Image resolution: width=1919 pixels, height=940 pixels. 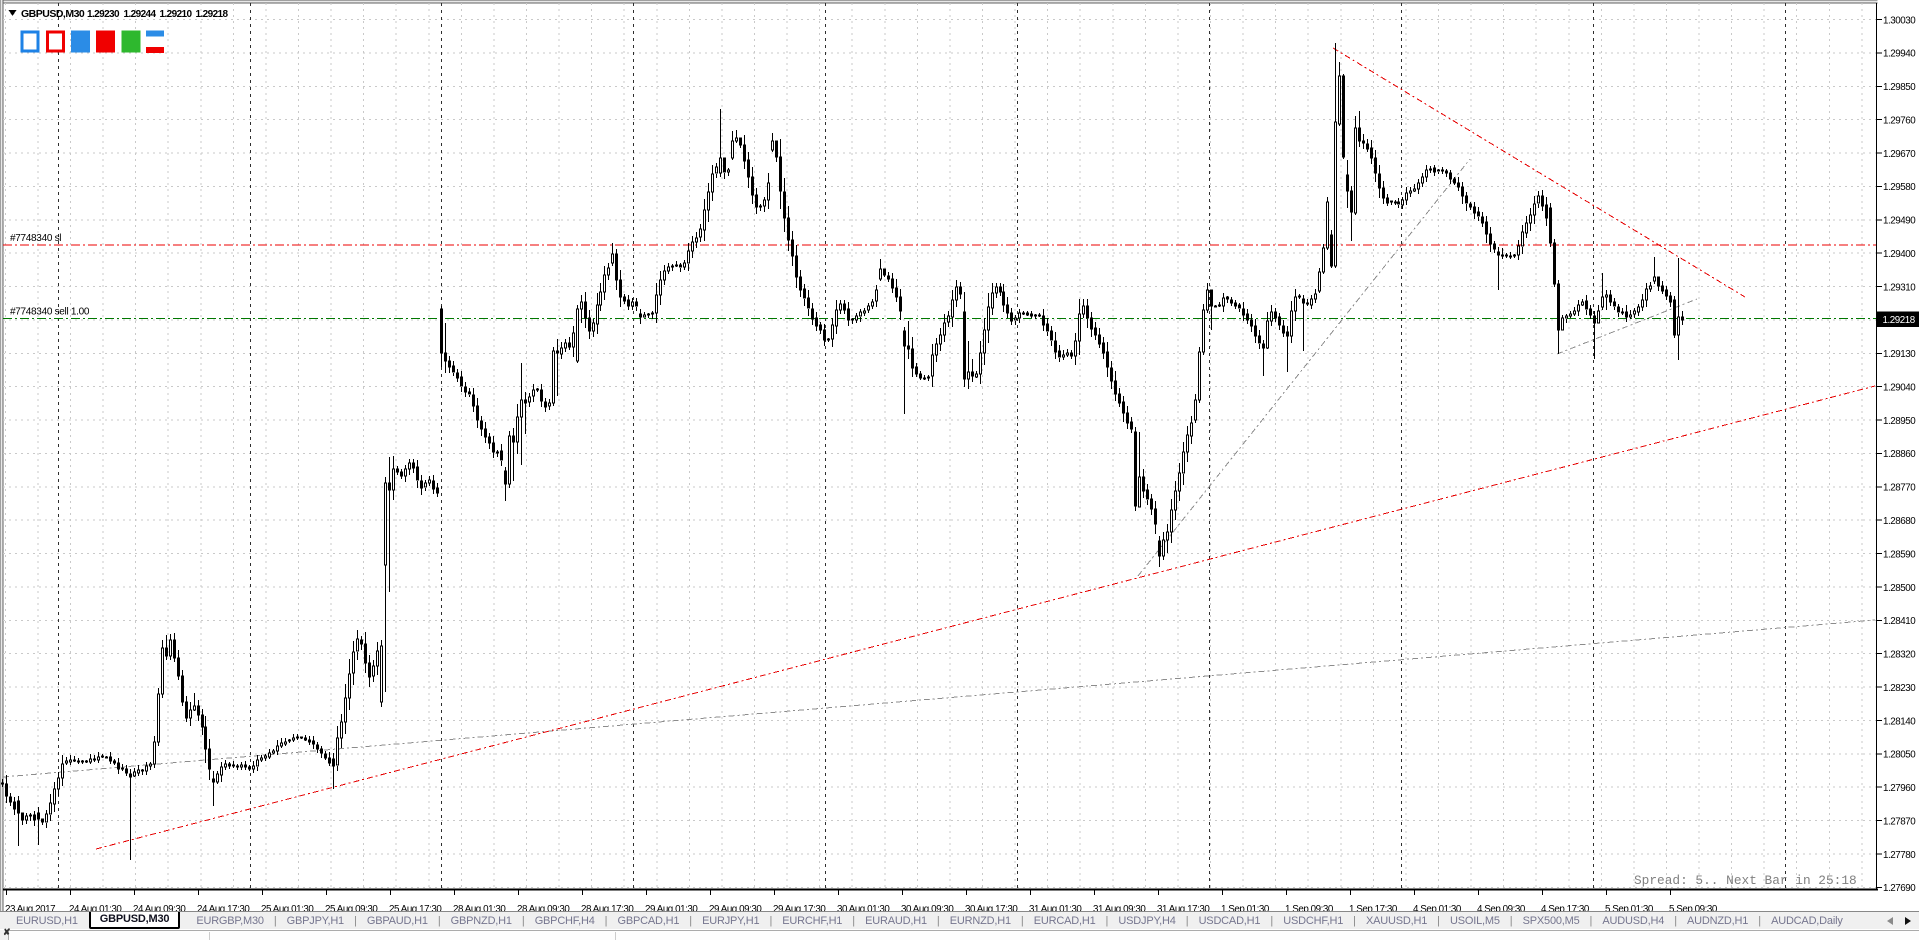 What do you see at coordinates (140, 14) in the screenshot?
I see `svg-text: 1.29244` at bounding box center [140, 14].